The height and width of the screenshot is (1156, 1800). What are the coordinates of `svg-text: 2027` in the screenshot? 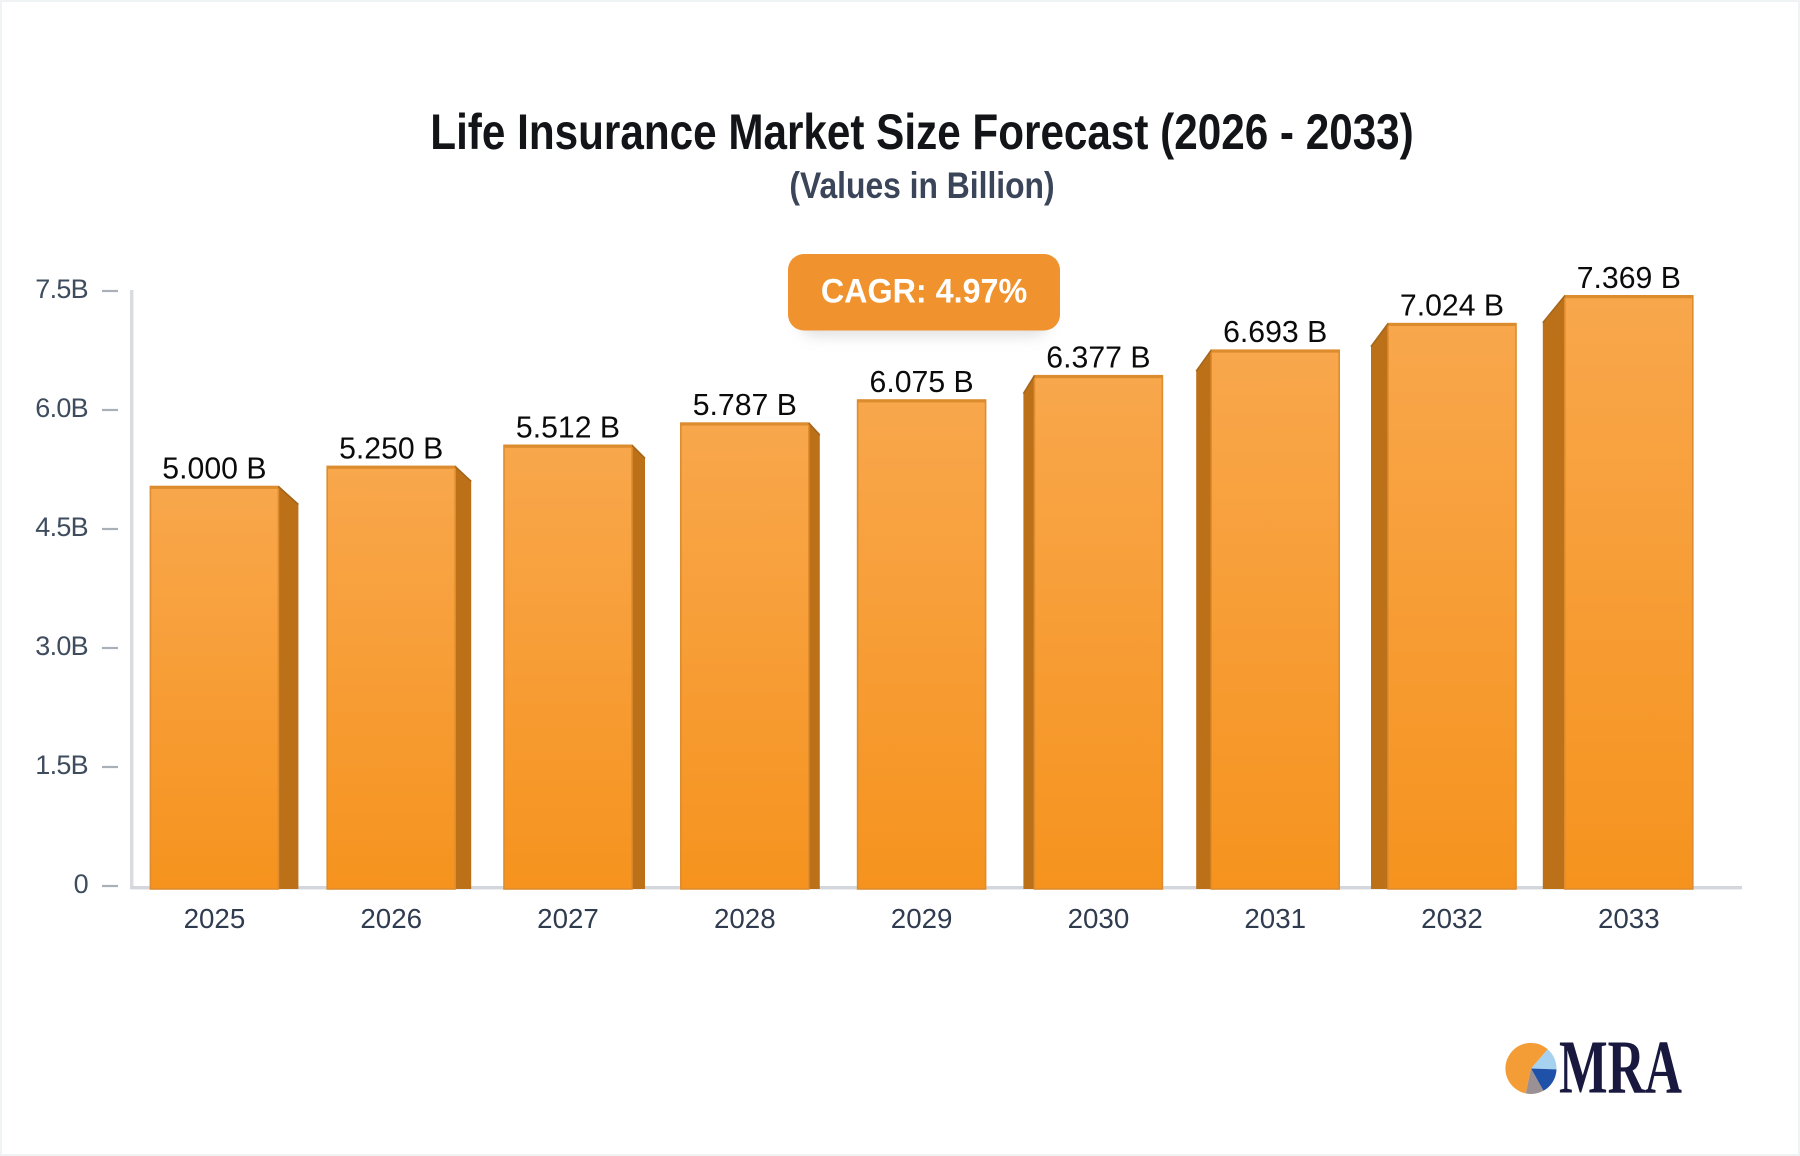 It's located at (568, 918).